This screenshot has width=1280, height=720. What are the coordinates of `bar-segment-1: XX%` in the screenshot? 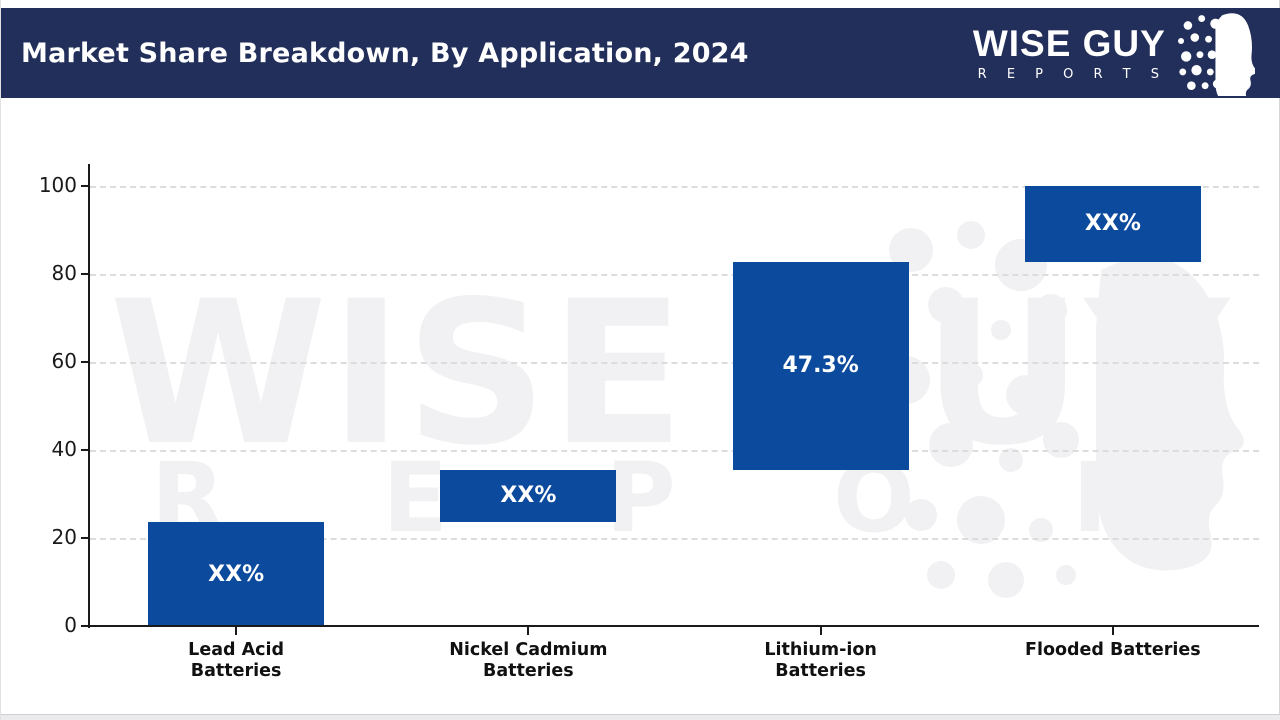 It's located at (528, 496).